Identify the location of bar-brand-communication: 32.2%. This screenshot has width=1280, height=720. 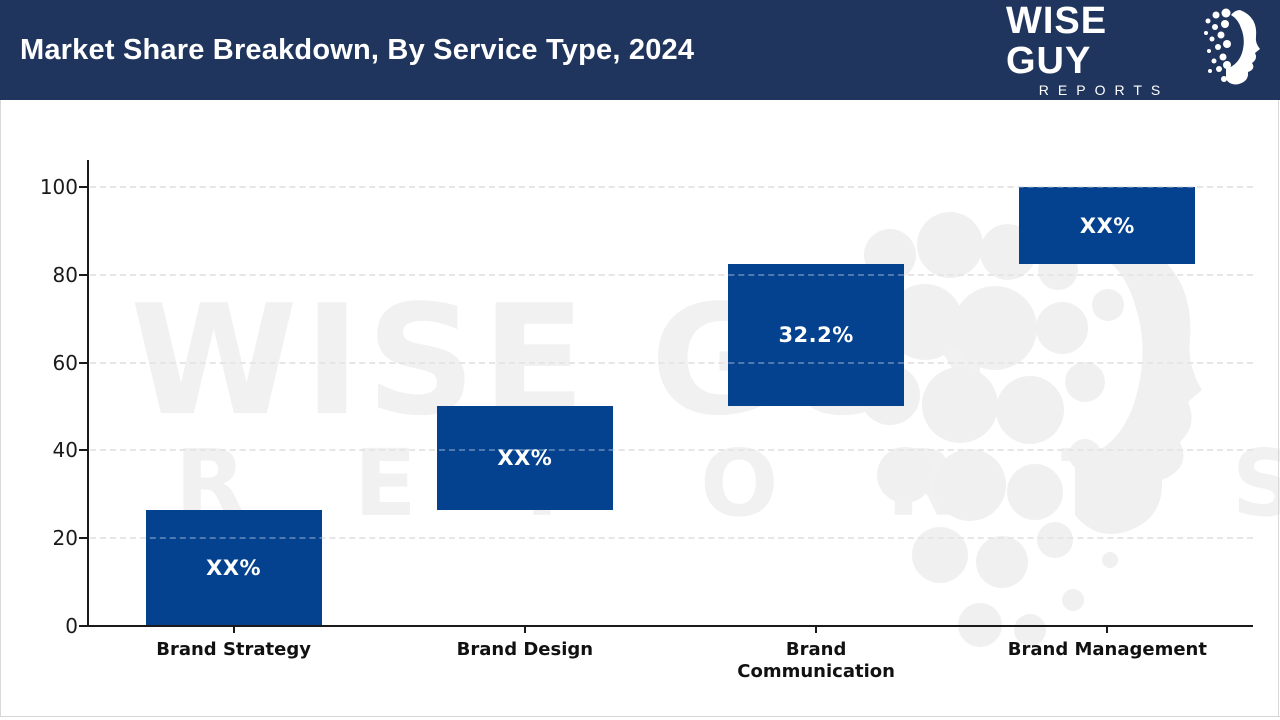
(816, 335).